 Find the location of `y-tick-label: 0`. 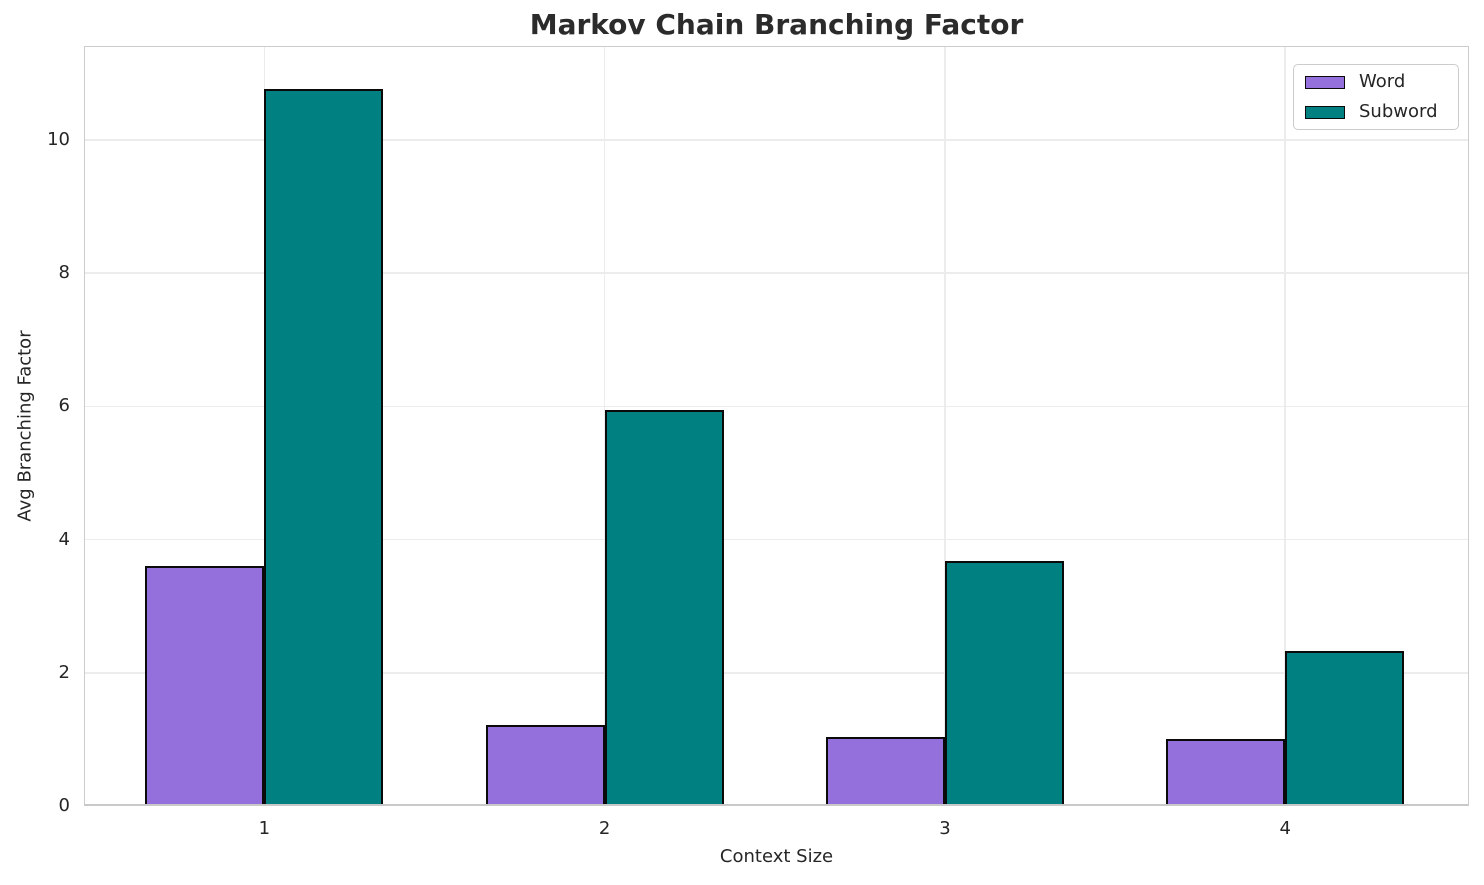

y-tick-label: 0 is located at coordinates (64, 805).